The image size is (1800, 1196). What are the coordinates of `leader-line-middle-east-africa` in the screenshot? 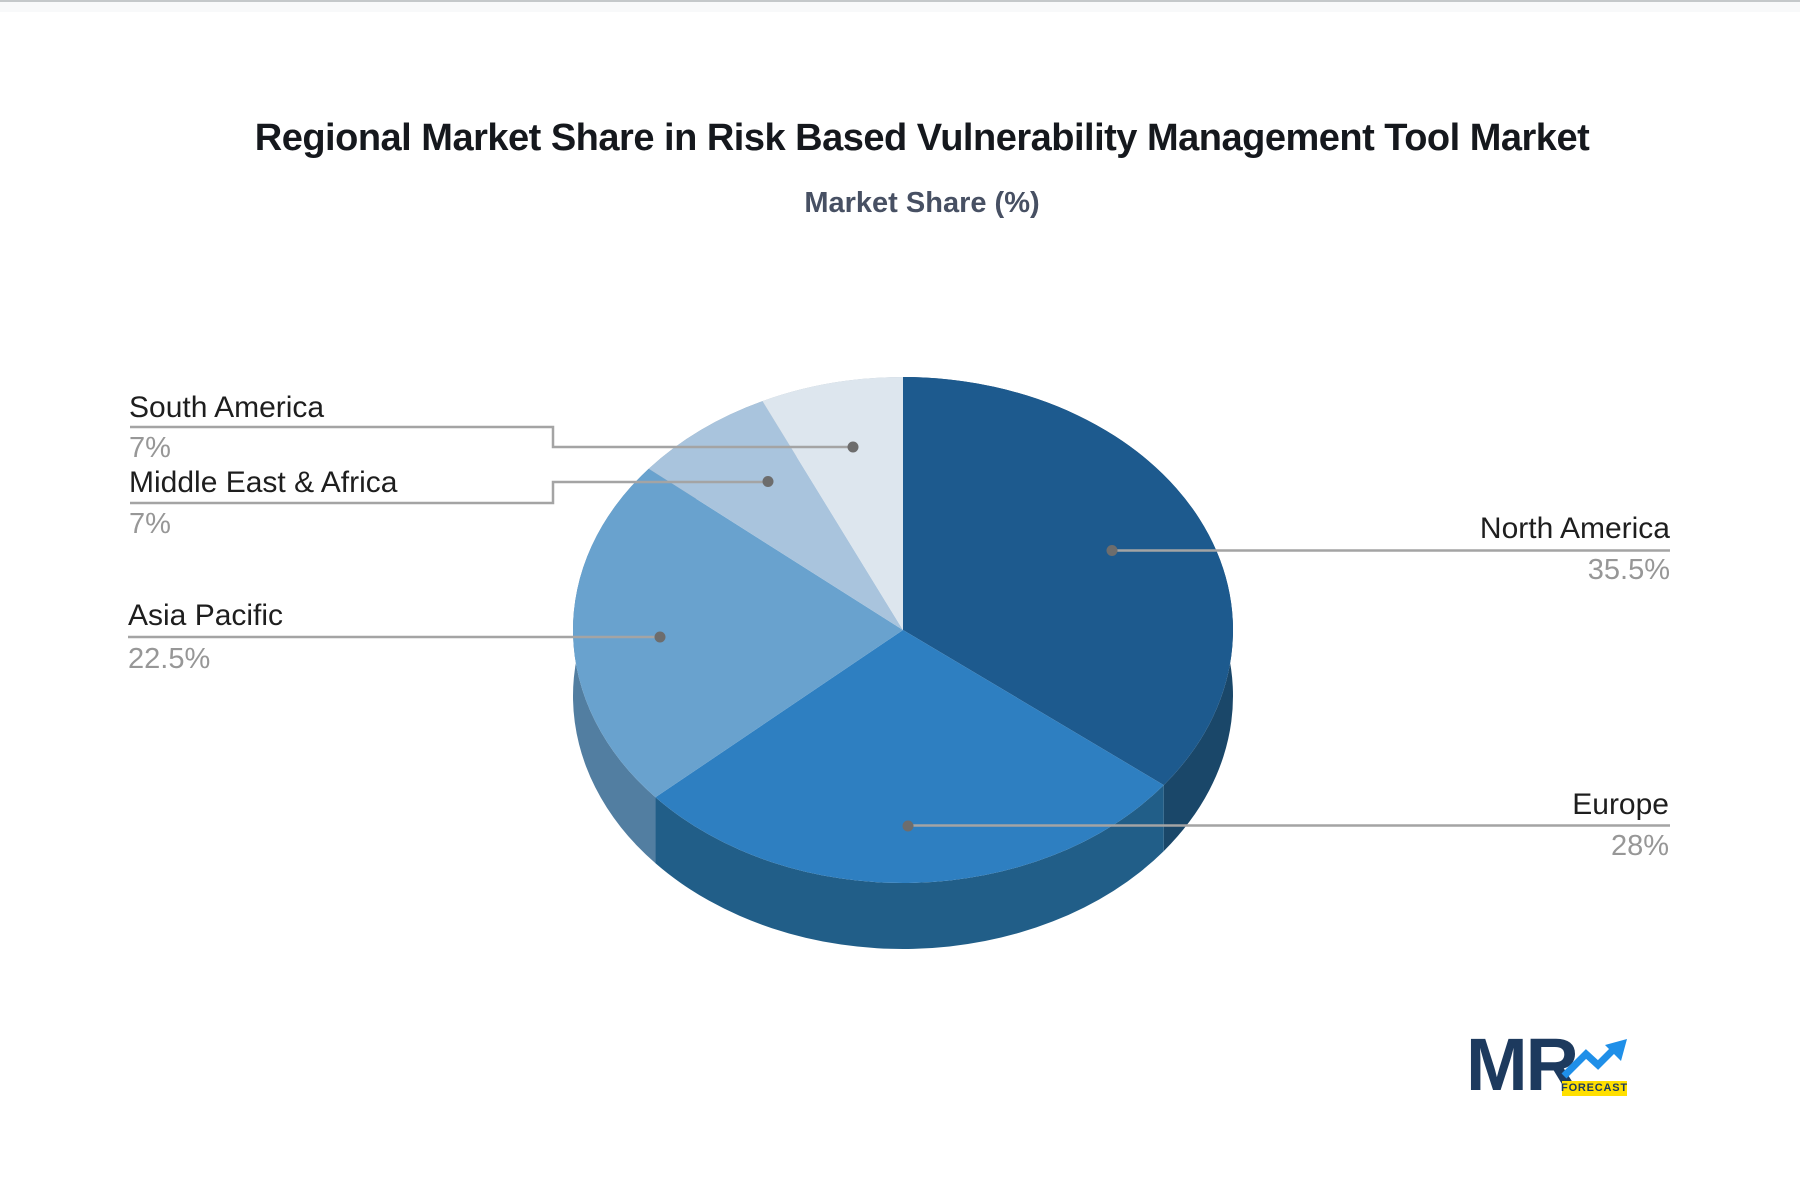 It's located at (449, 492).